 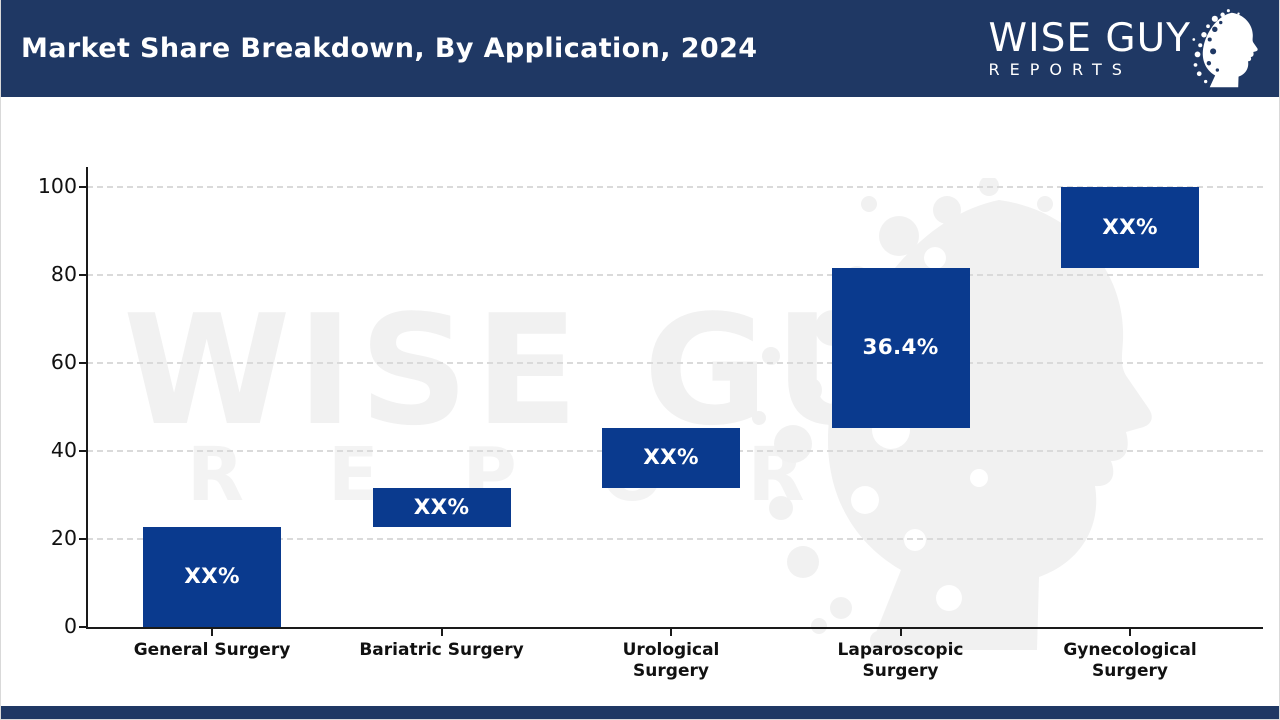 What do you see at coordinates (674, 627) in the screenshot?
I see `x-axis-line` at bounding box center [674, 627].